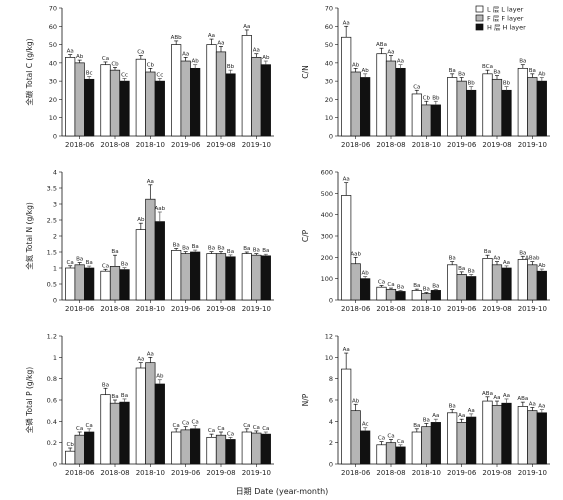 This screenshot has height=500, width=563. What do you see at coordinates (55, 269) in the screenshot?
I see `y-tick-label: 1` at bounding box center [55, 269].